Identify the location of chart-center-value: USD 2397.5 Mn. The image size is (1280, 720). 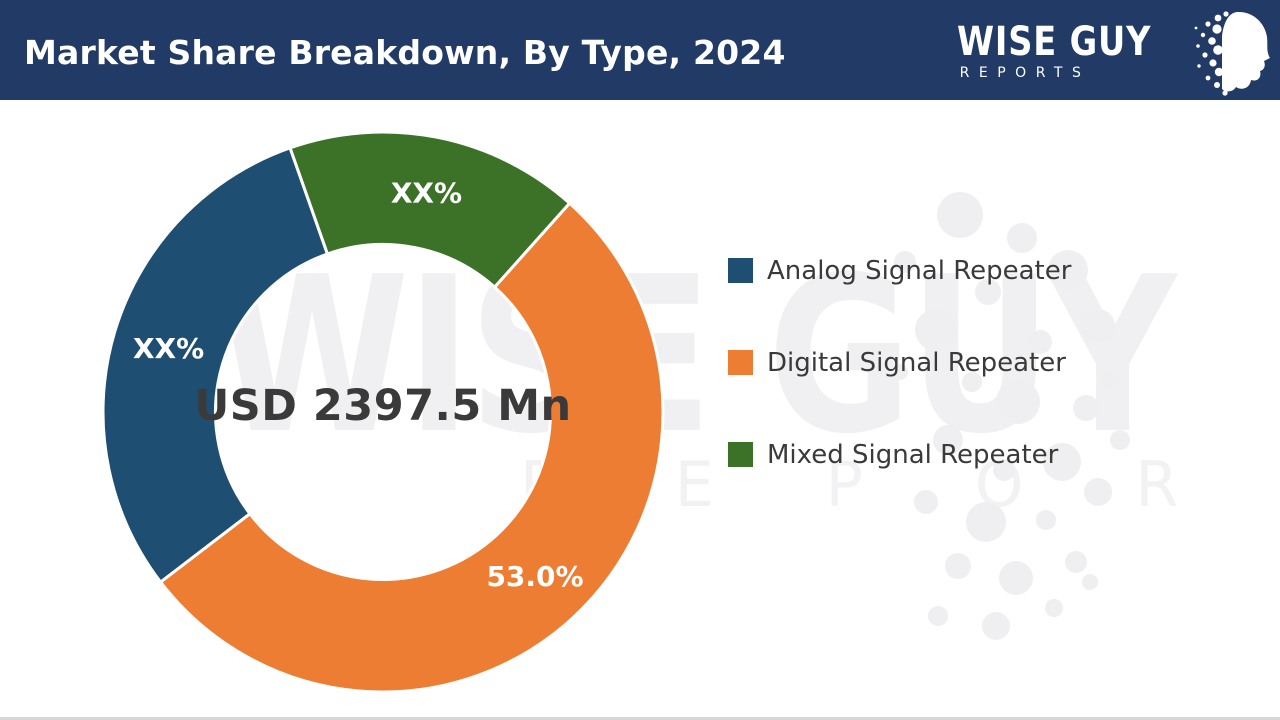
(383, 406).